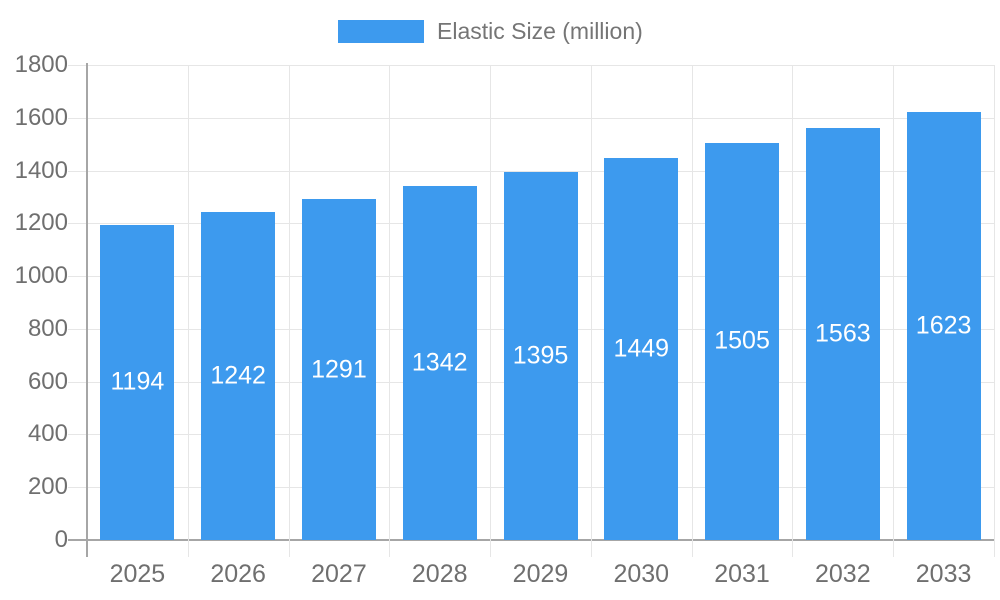  Describe the element at coordinates (41, 276) in the screenshot. I see `y-axis-tick-label: 1000` at that location.